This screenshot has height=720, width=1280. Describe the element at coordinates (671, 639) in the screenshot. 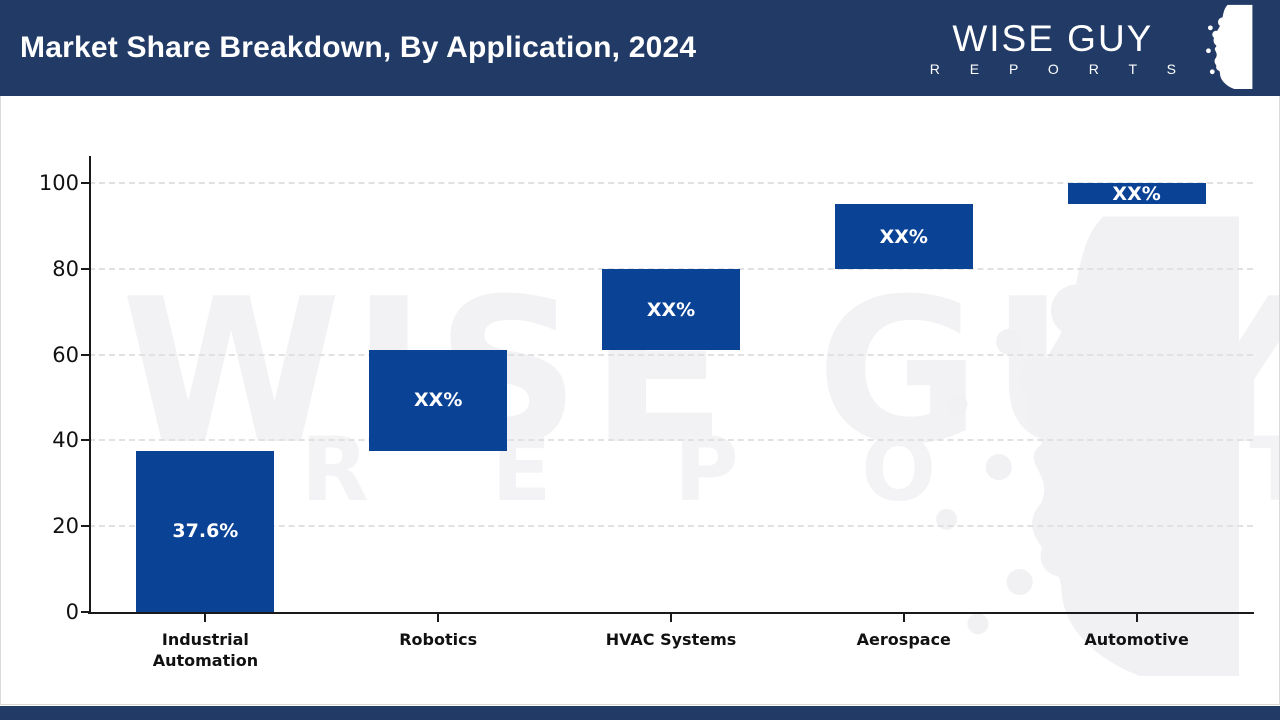

I see `category-label: HVAC Systems` at that location.